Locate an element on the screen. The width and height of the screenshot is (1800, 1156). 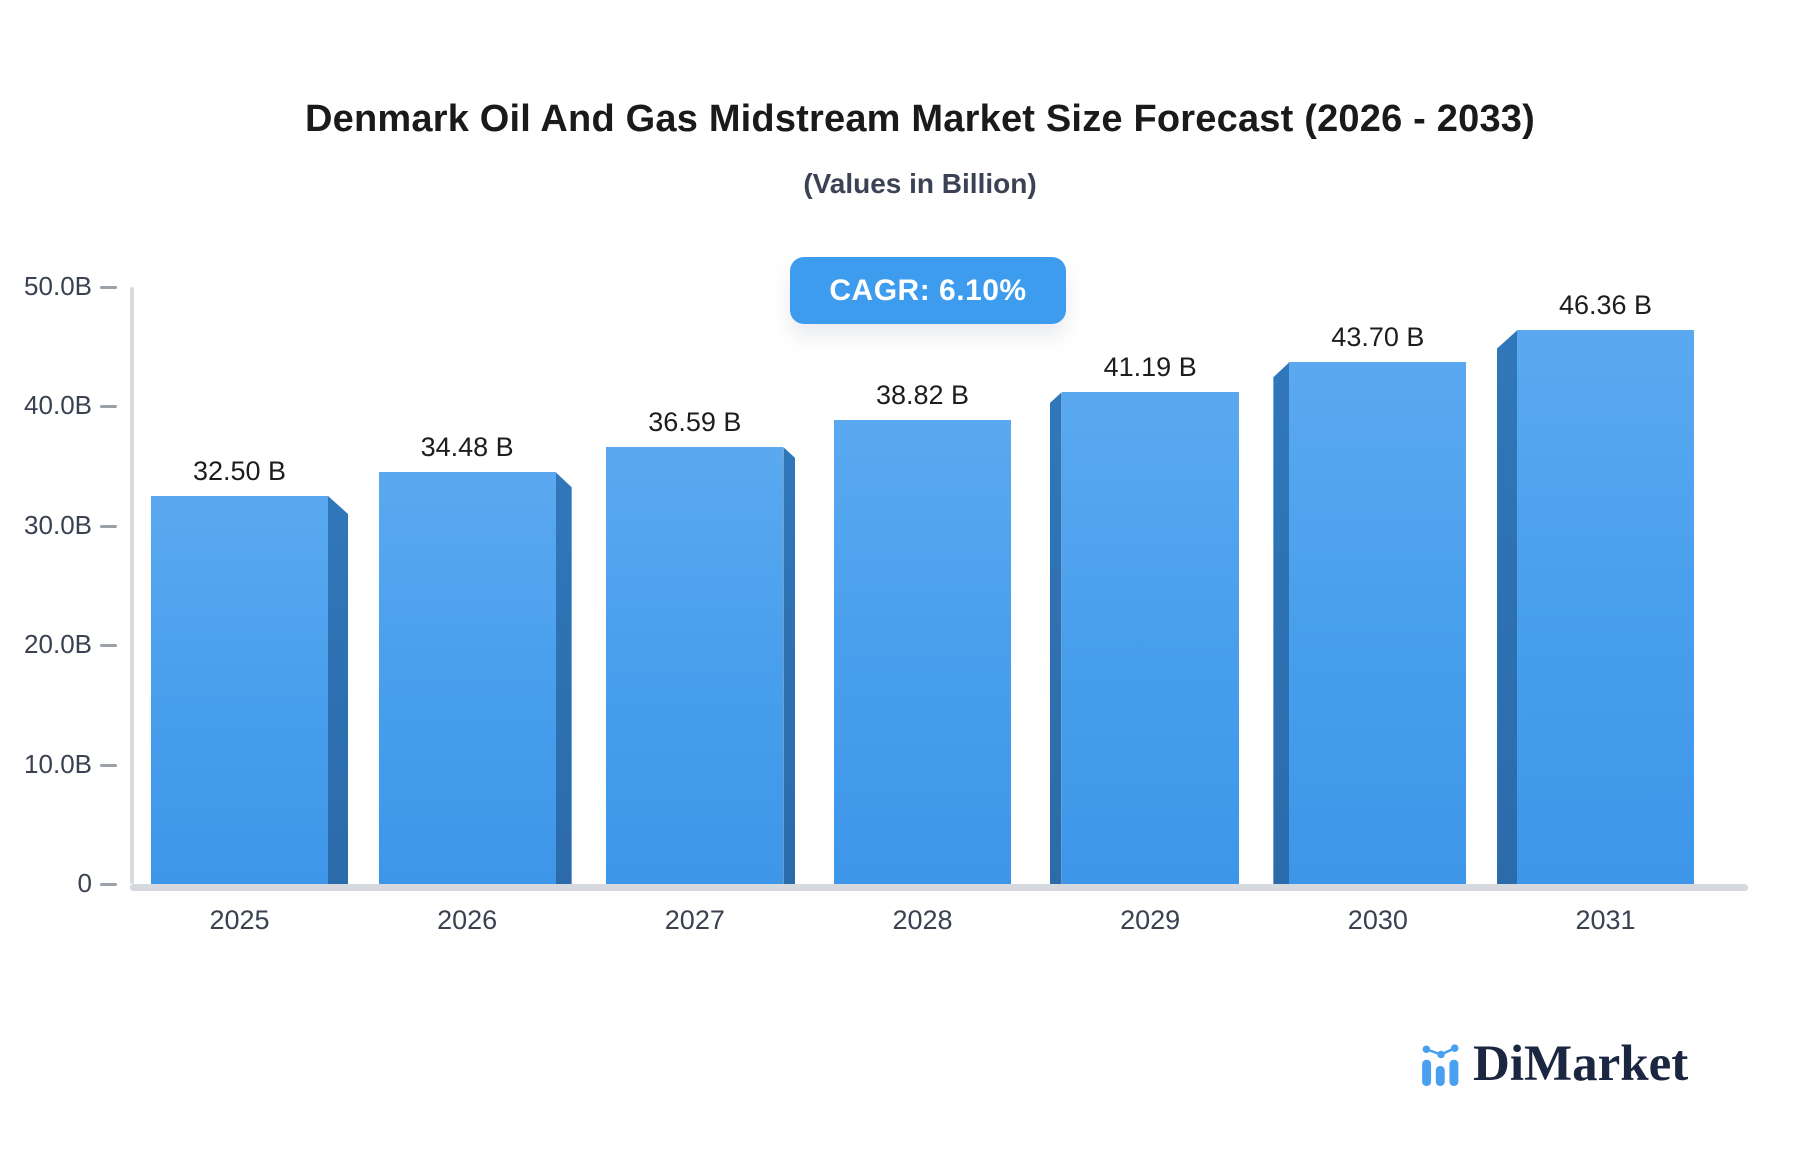
bar-group-2030: 43.70 B 2030 is located at coordinates (1370, 628).